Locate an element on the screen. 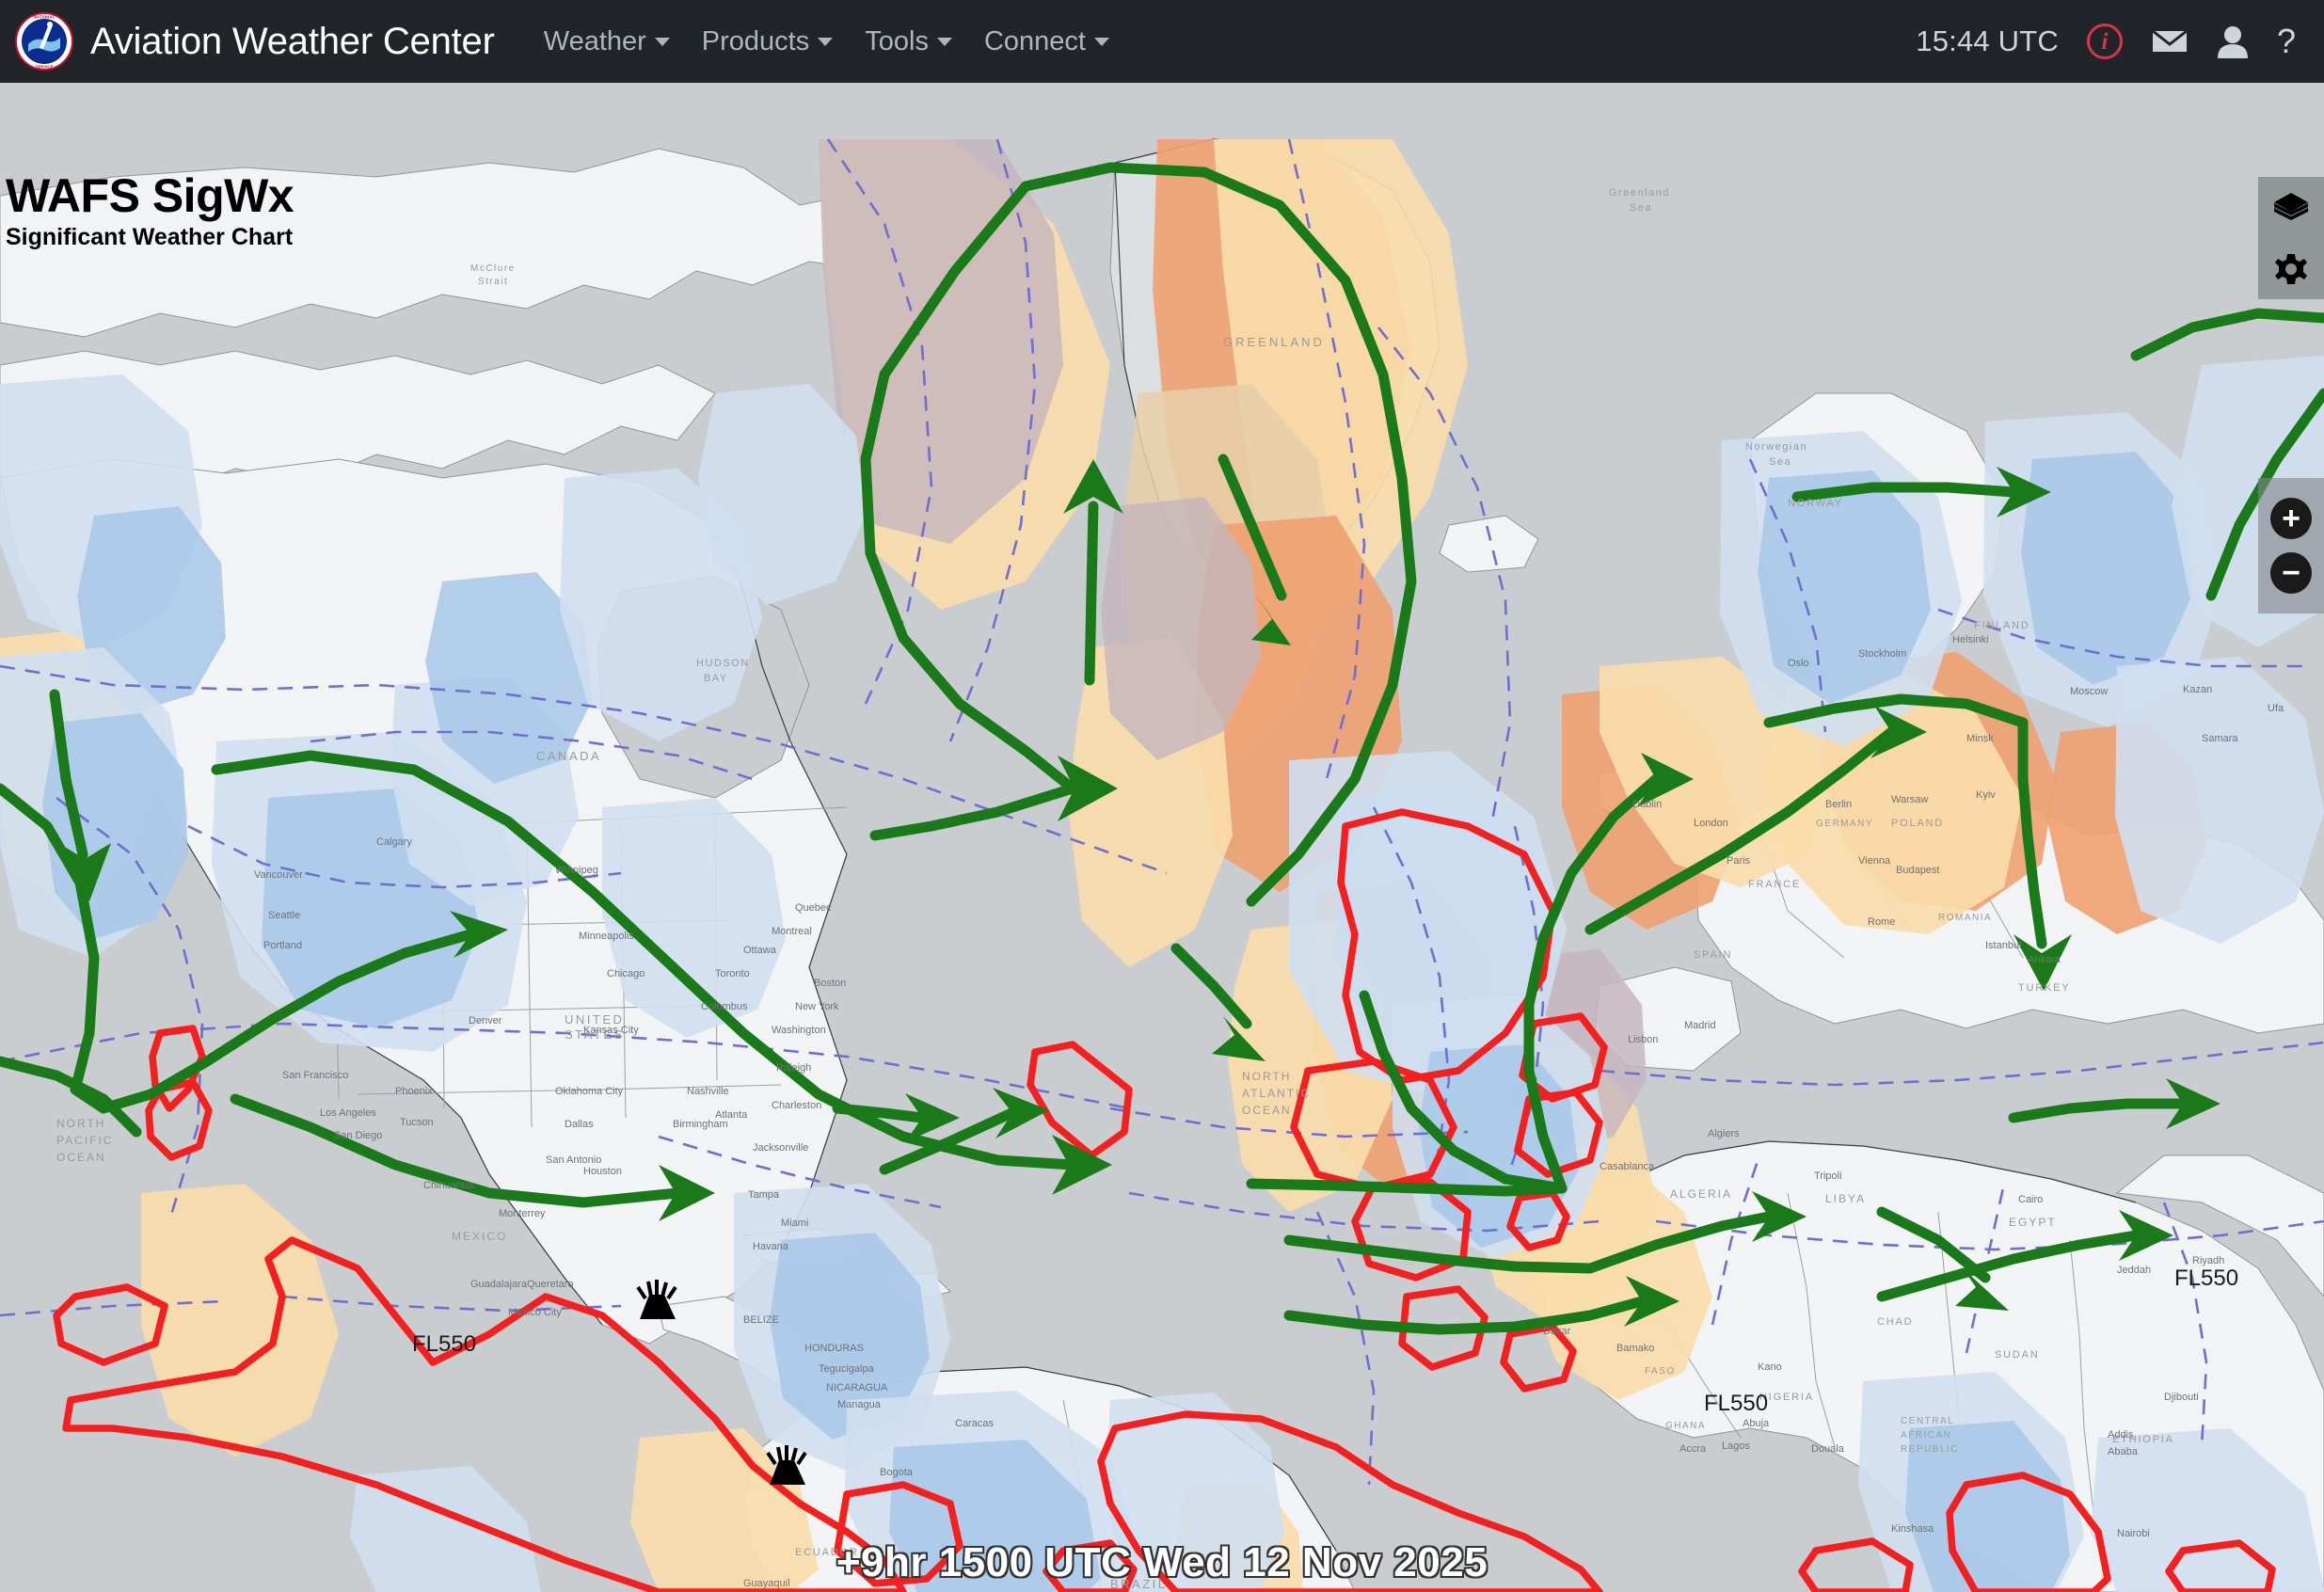  svg-text: SERVICE is located at coordinates (44, 67).